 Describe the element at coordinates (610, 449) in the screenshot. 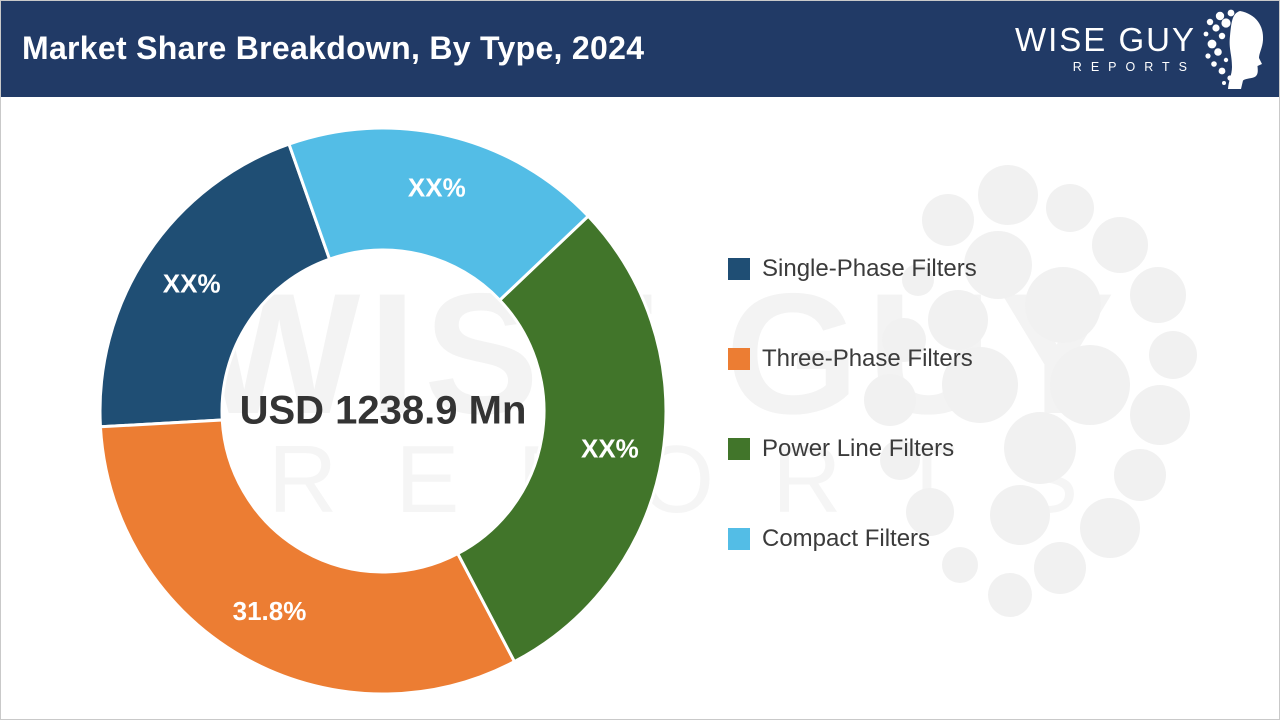

I see `slice-label-2: XX%` at that location.